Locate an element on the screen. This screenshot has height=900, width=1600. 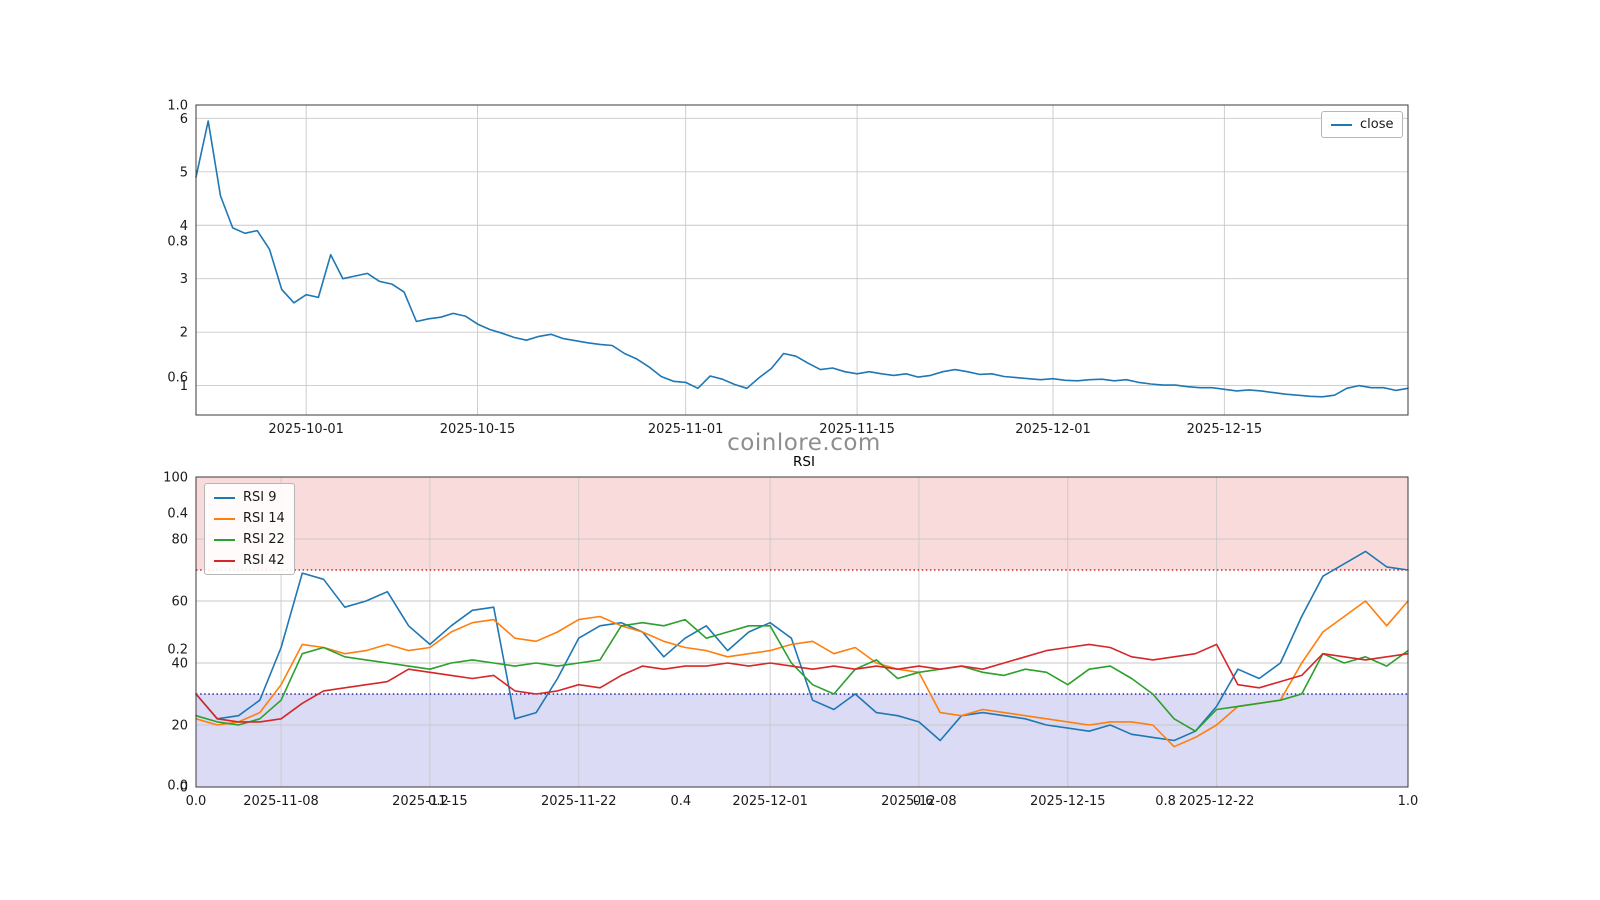
rsi-legend-entry: RSI 9 is located at coordinates (249, 497).